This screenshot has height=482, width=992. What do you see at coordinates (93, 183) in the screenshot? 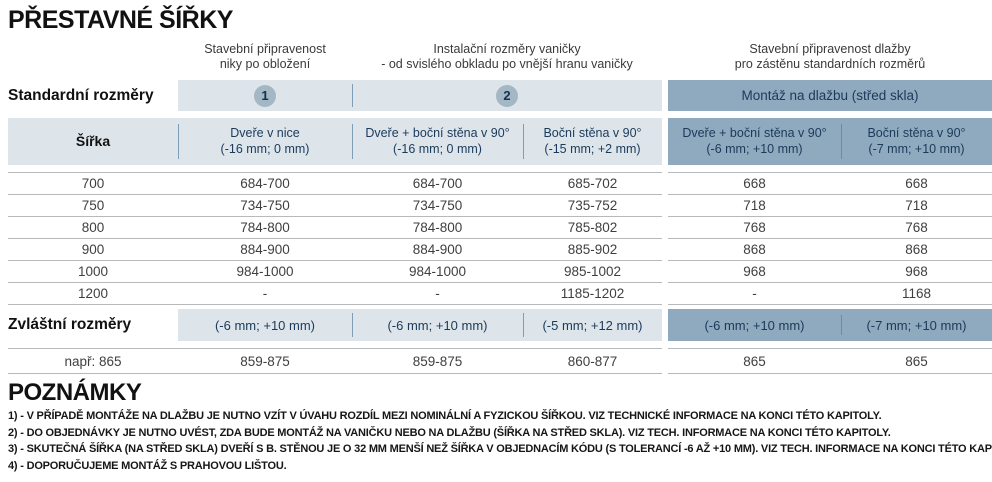
I see `width-cell: 700` at bounding box center [93, 183].